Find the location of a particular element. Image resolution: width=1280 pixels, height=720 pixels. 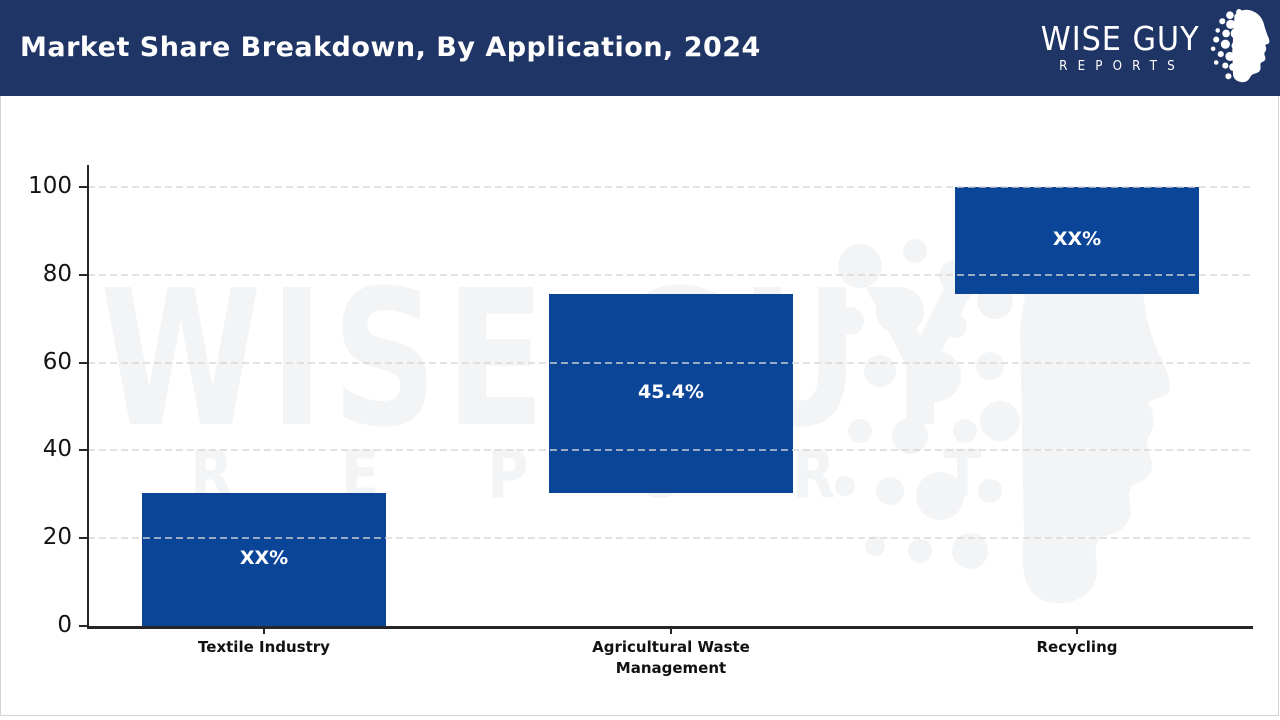

x-category-label-1: Agricultural Waste Management is located at coordinates (671, 657).